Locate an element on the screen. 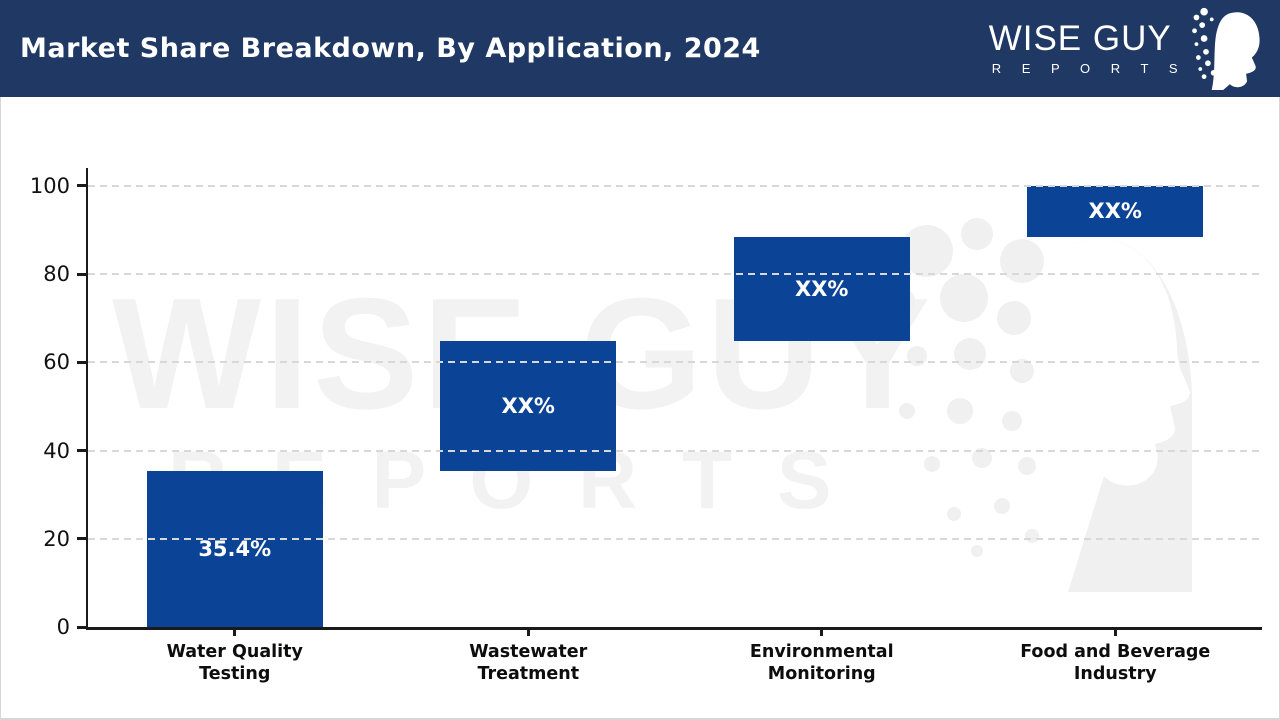 This screenshot has height=720, width=1280. x-category-label: Water Quality Testing is located at coordinates (235, 663).